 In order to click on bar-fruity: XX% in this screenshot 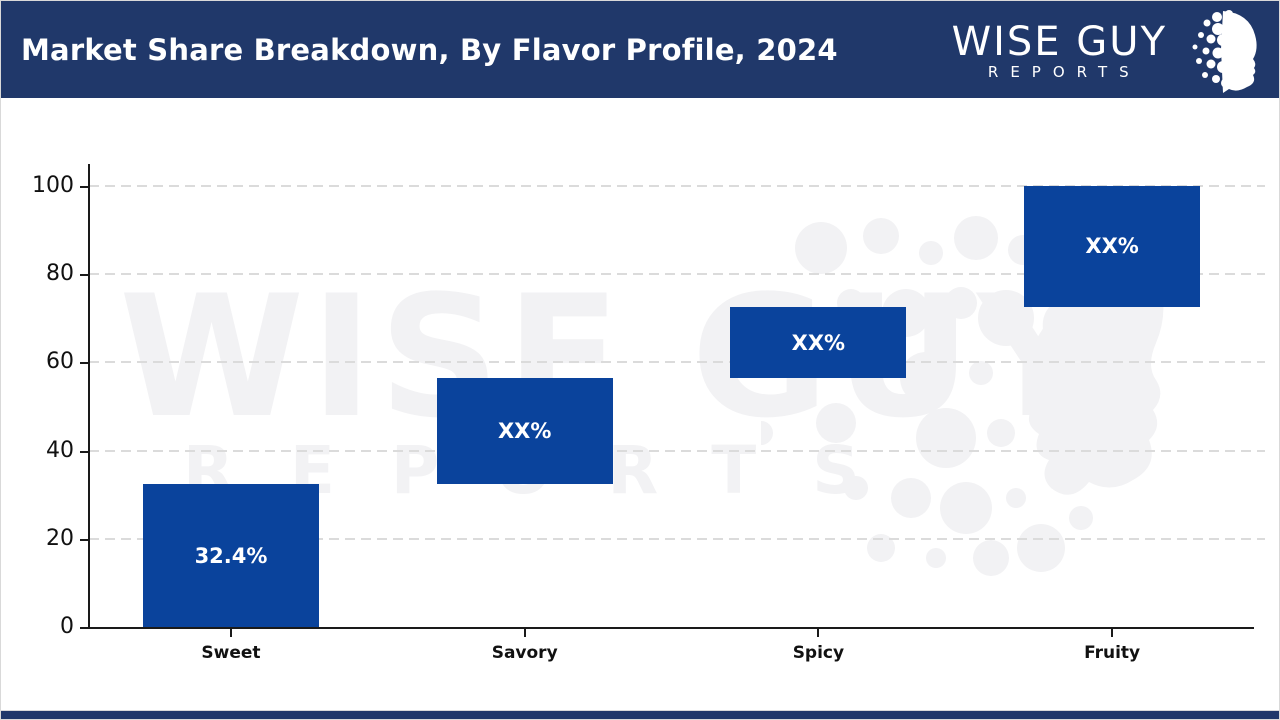, I will do `click(1112, 246)`.